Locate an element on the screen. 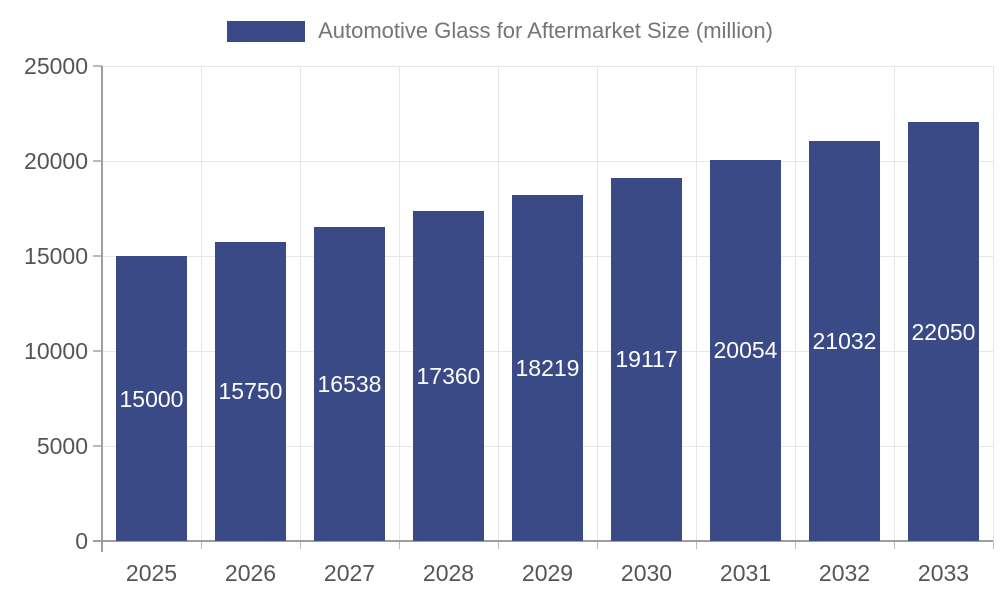  bar-value-label: 15000 is located at coordinates (151, 398).